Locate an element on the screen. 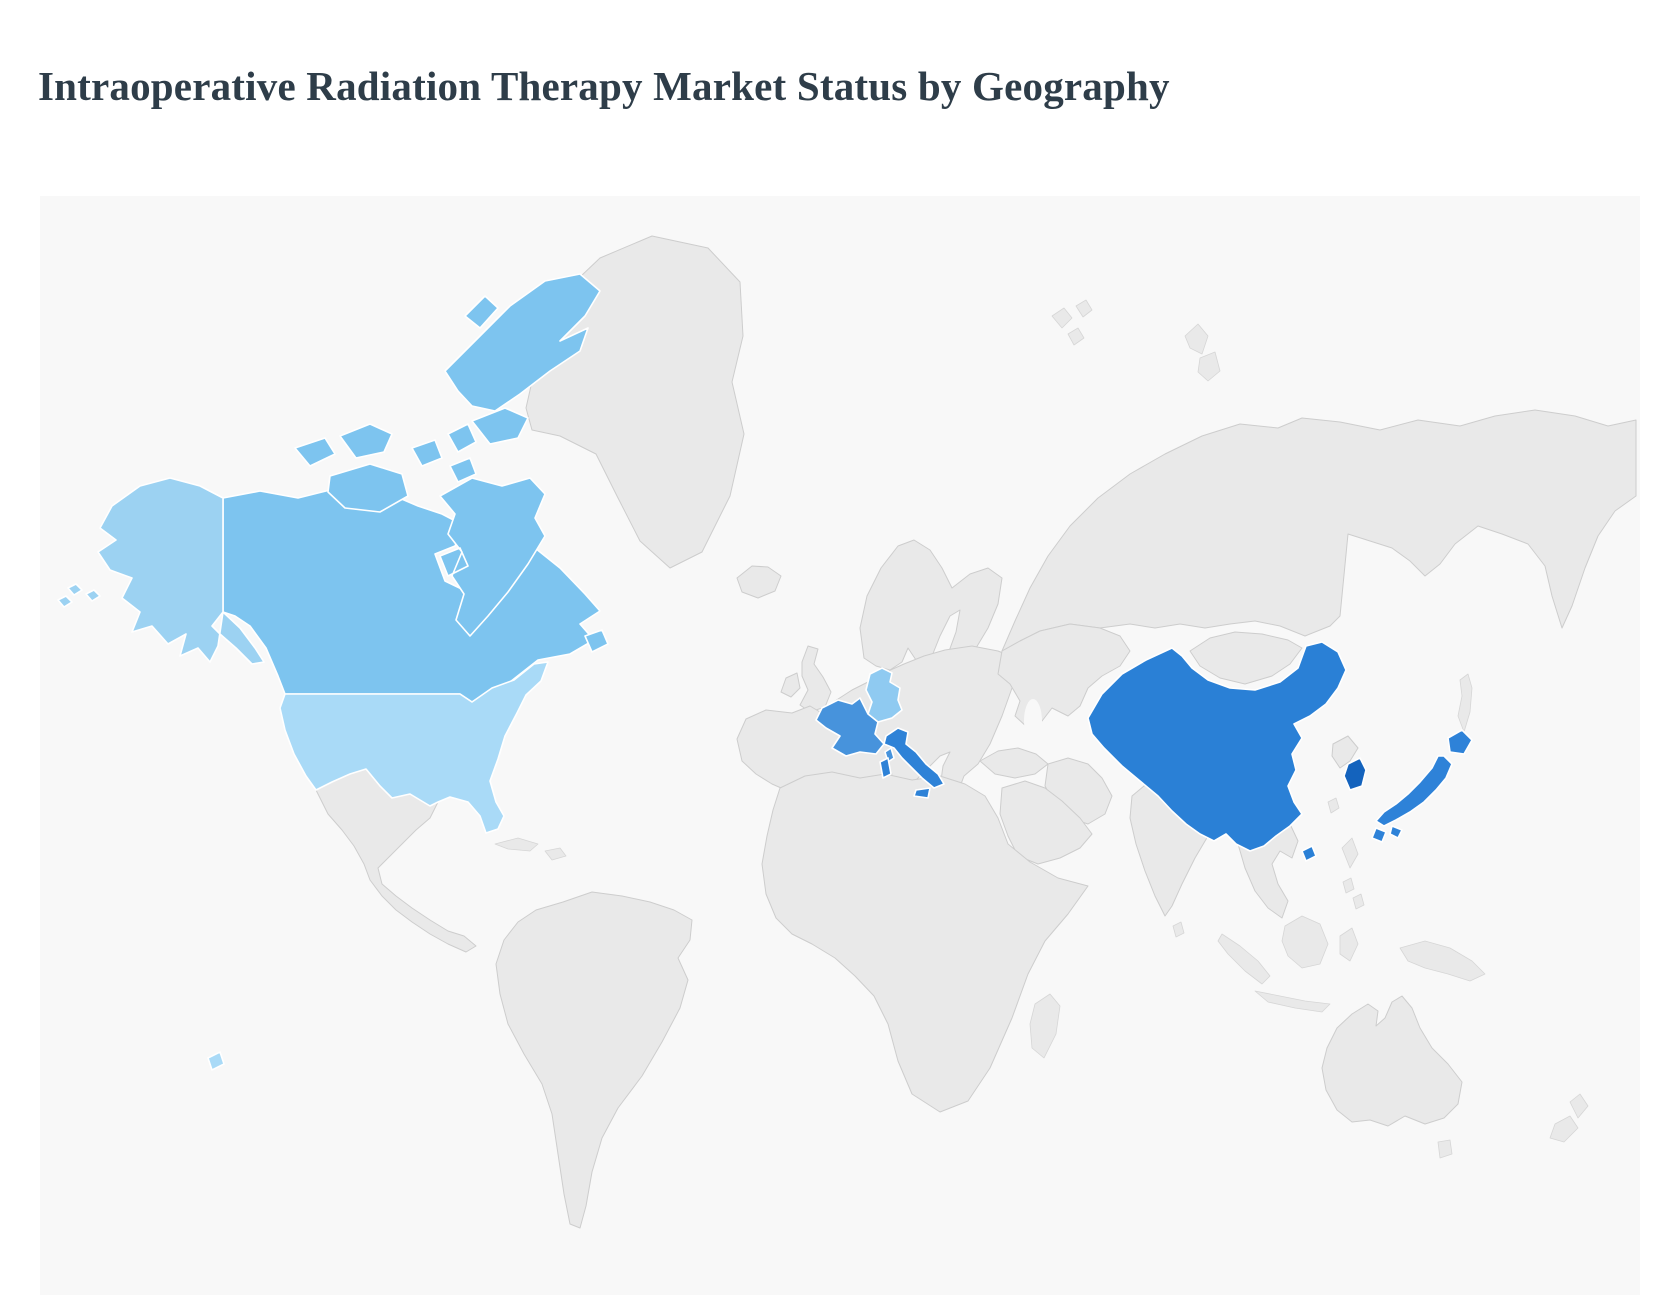 The image size is (1680, 1304). island-borneo is located at coordinates (1305, 942).